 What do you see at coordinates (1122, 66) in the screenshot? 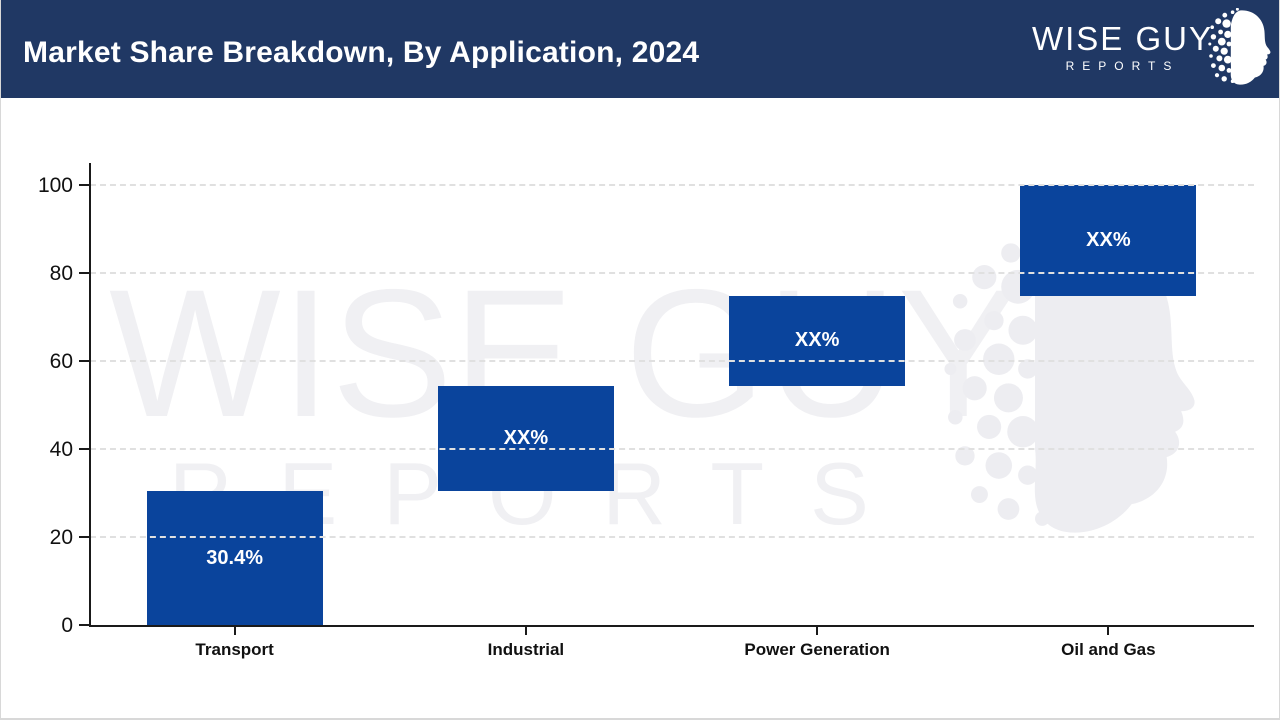
I see `logo-brand-subtitle: REPORTS` at bounding box center [1122, 66].